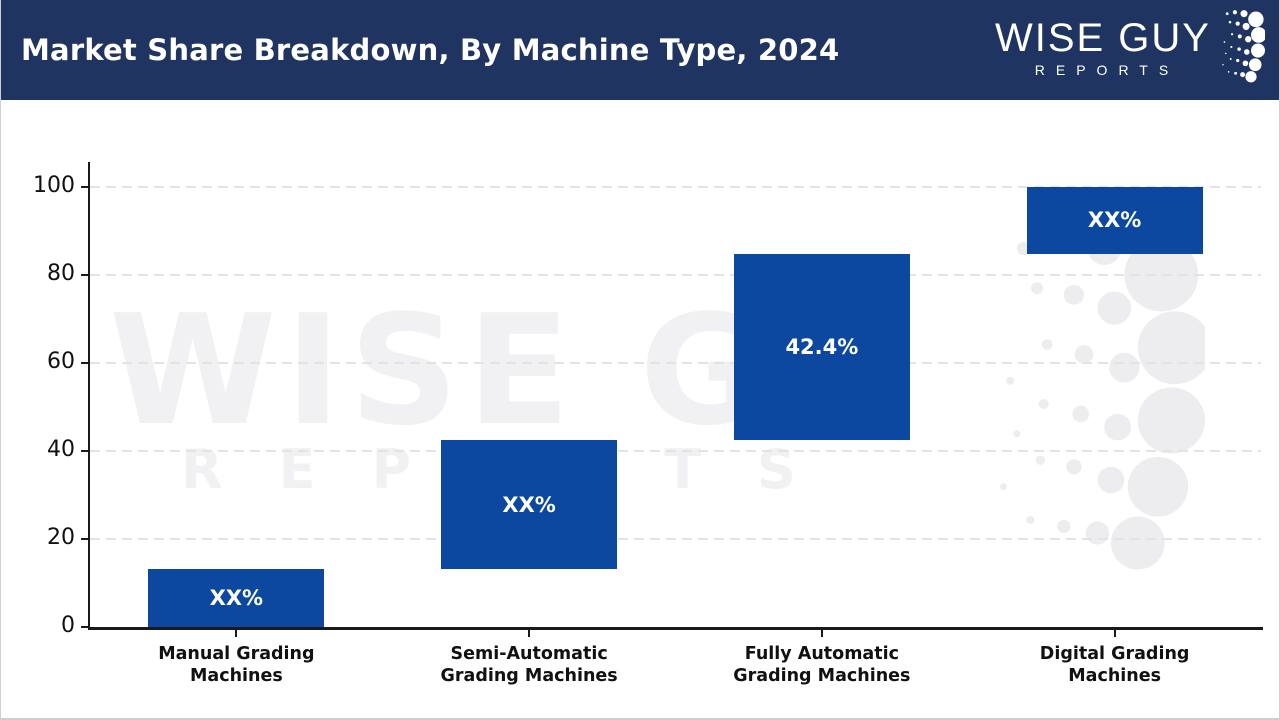 The image size is (1280, 720). Describe the element at coordinates (61, 361) in the screenshot. I see `y-axis-tick-label: 60` at that location.